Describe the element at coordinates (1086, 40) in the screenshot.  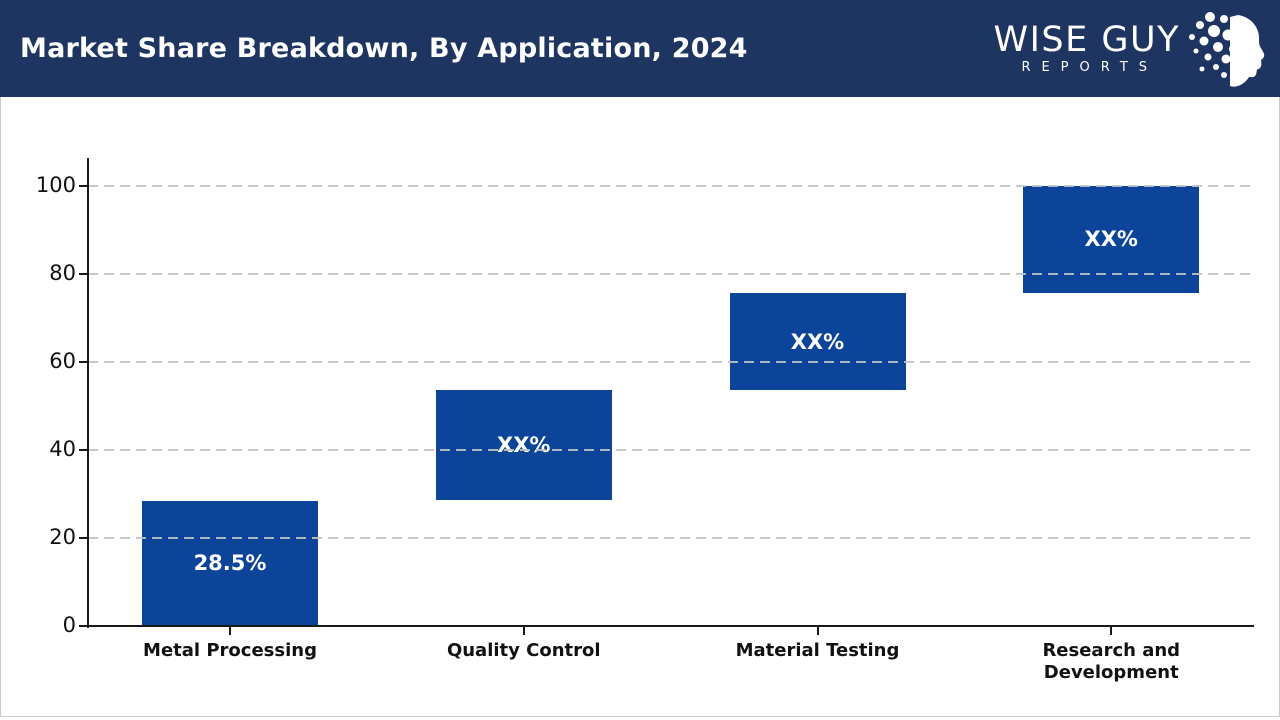
I see `brand-name: WISE GUY` at that location.